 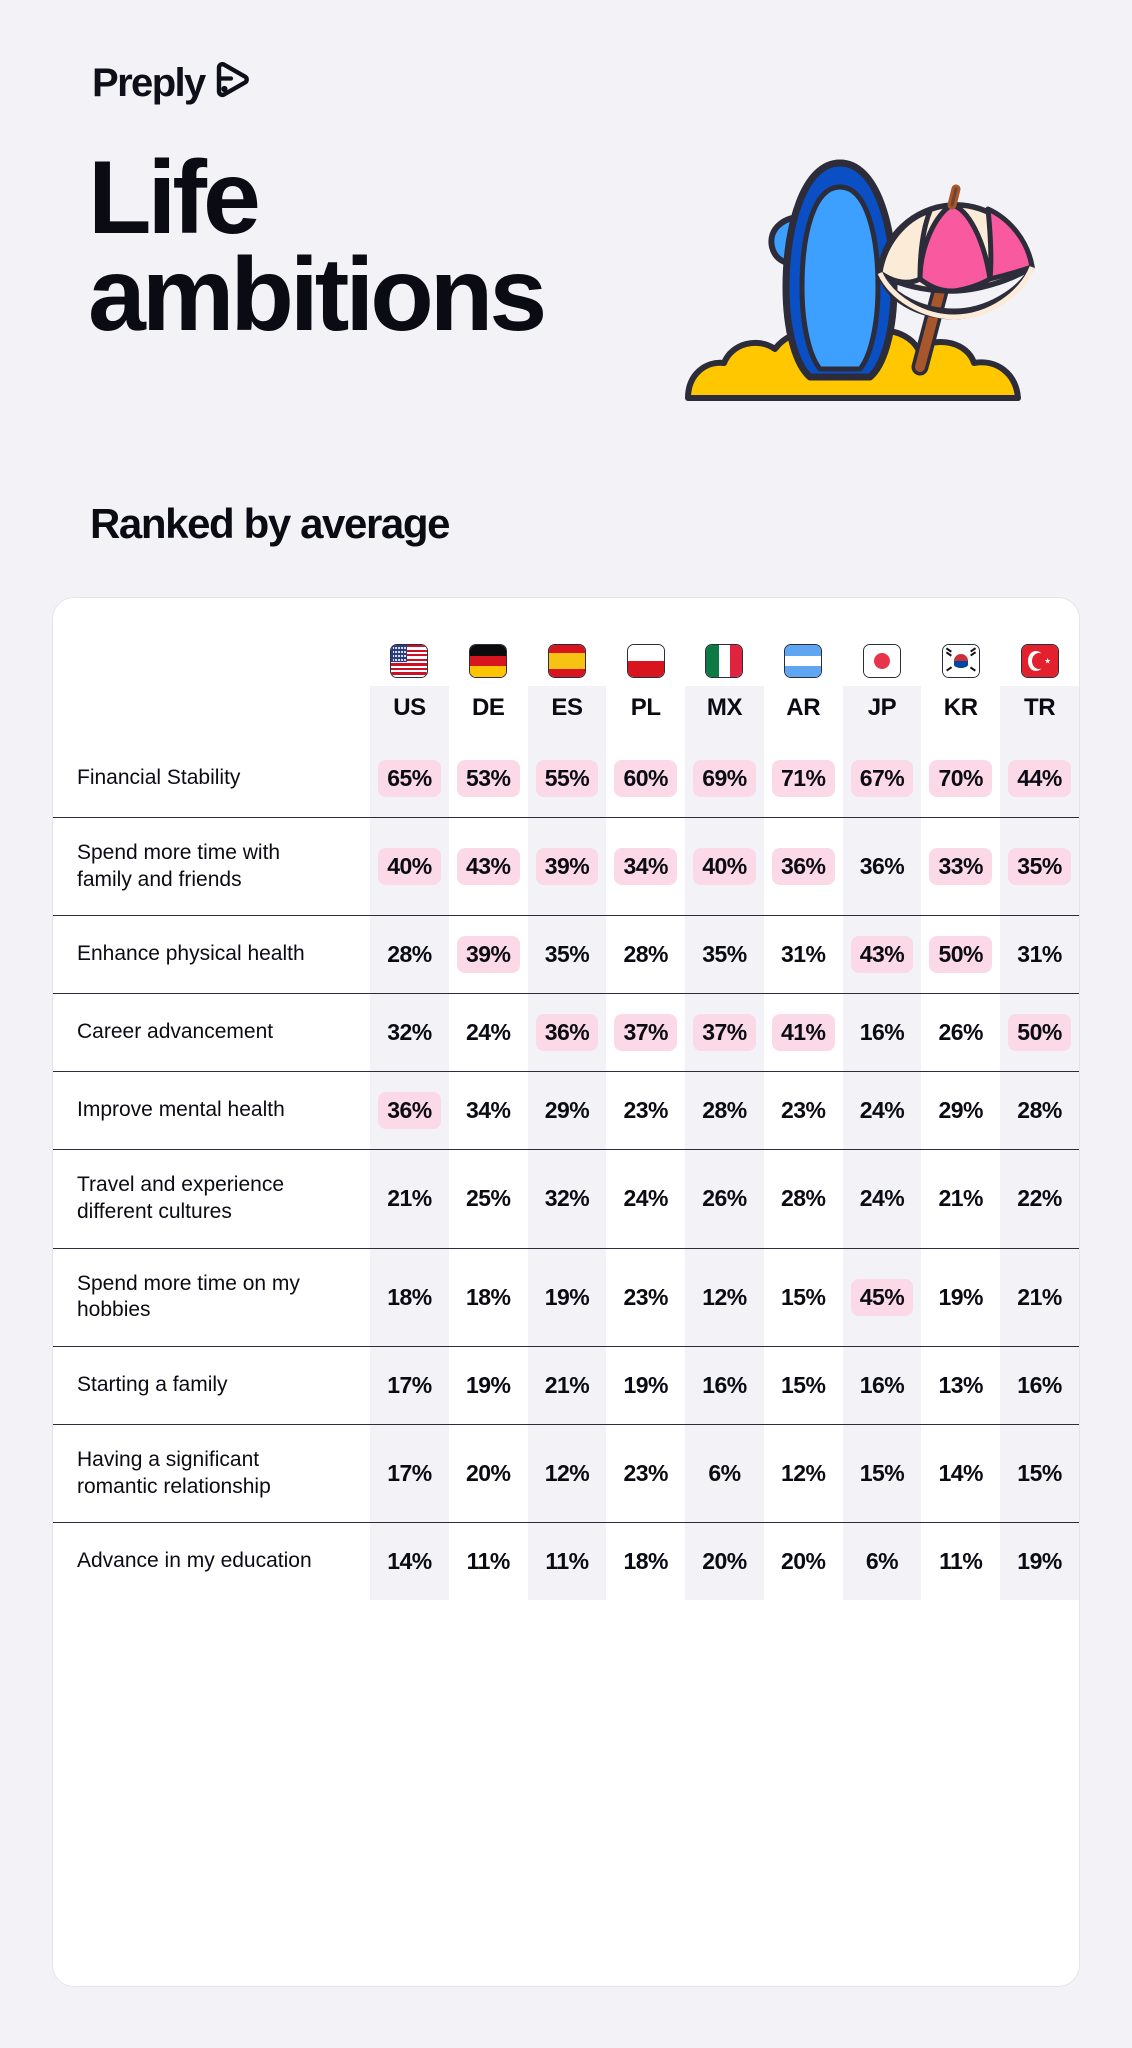 What do you see at coordinates (198, 1110) in the screenshot?
I see `row-label: Improve mental health` at bounding box center [198, 1110].